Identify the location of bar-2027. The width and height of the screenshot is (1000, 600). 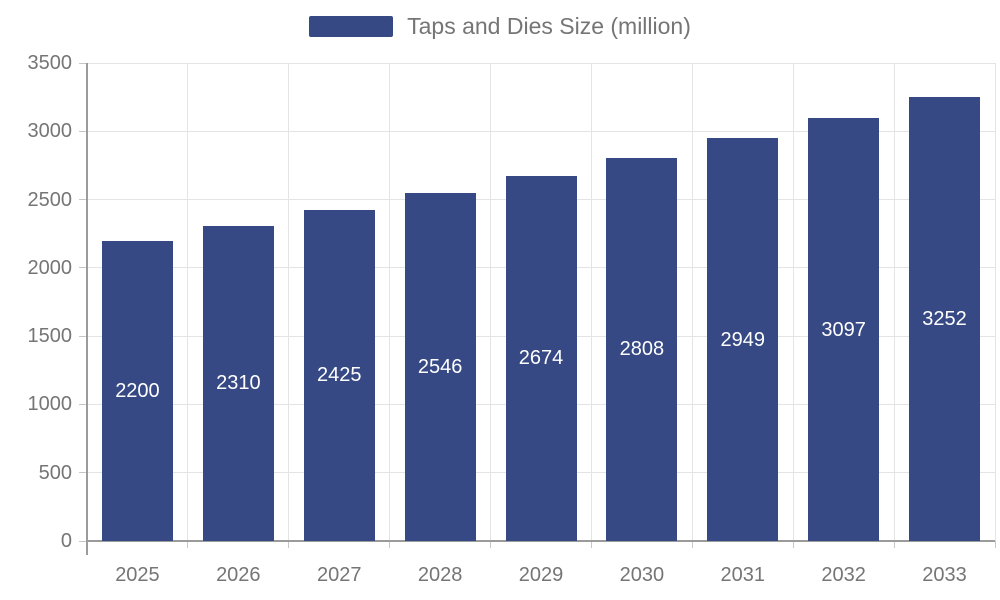
(339, 375).